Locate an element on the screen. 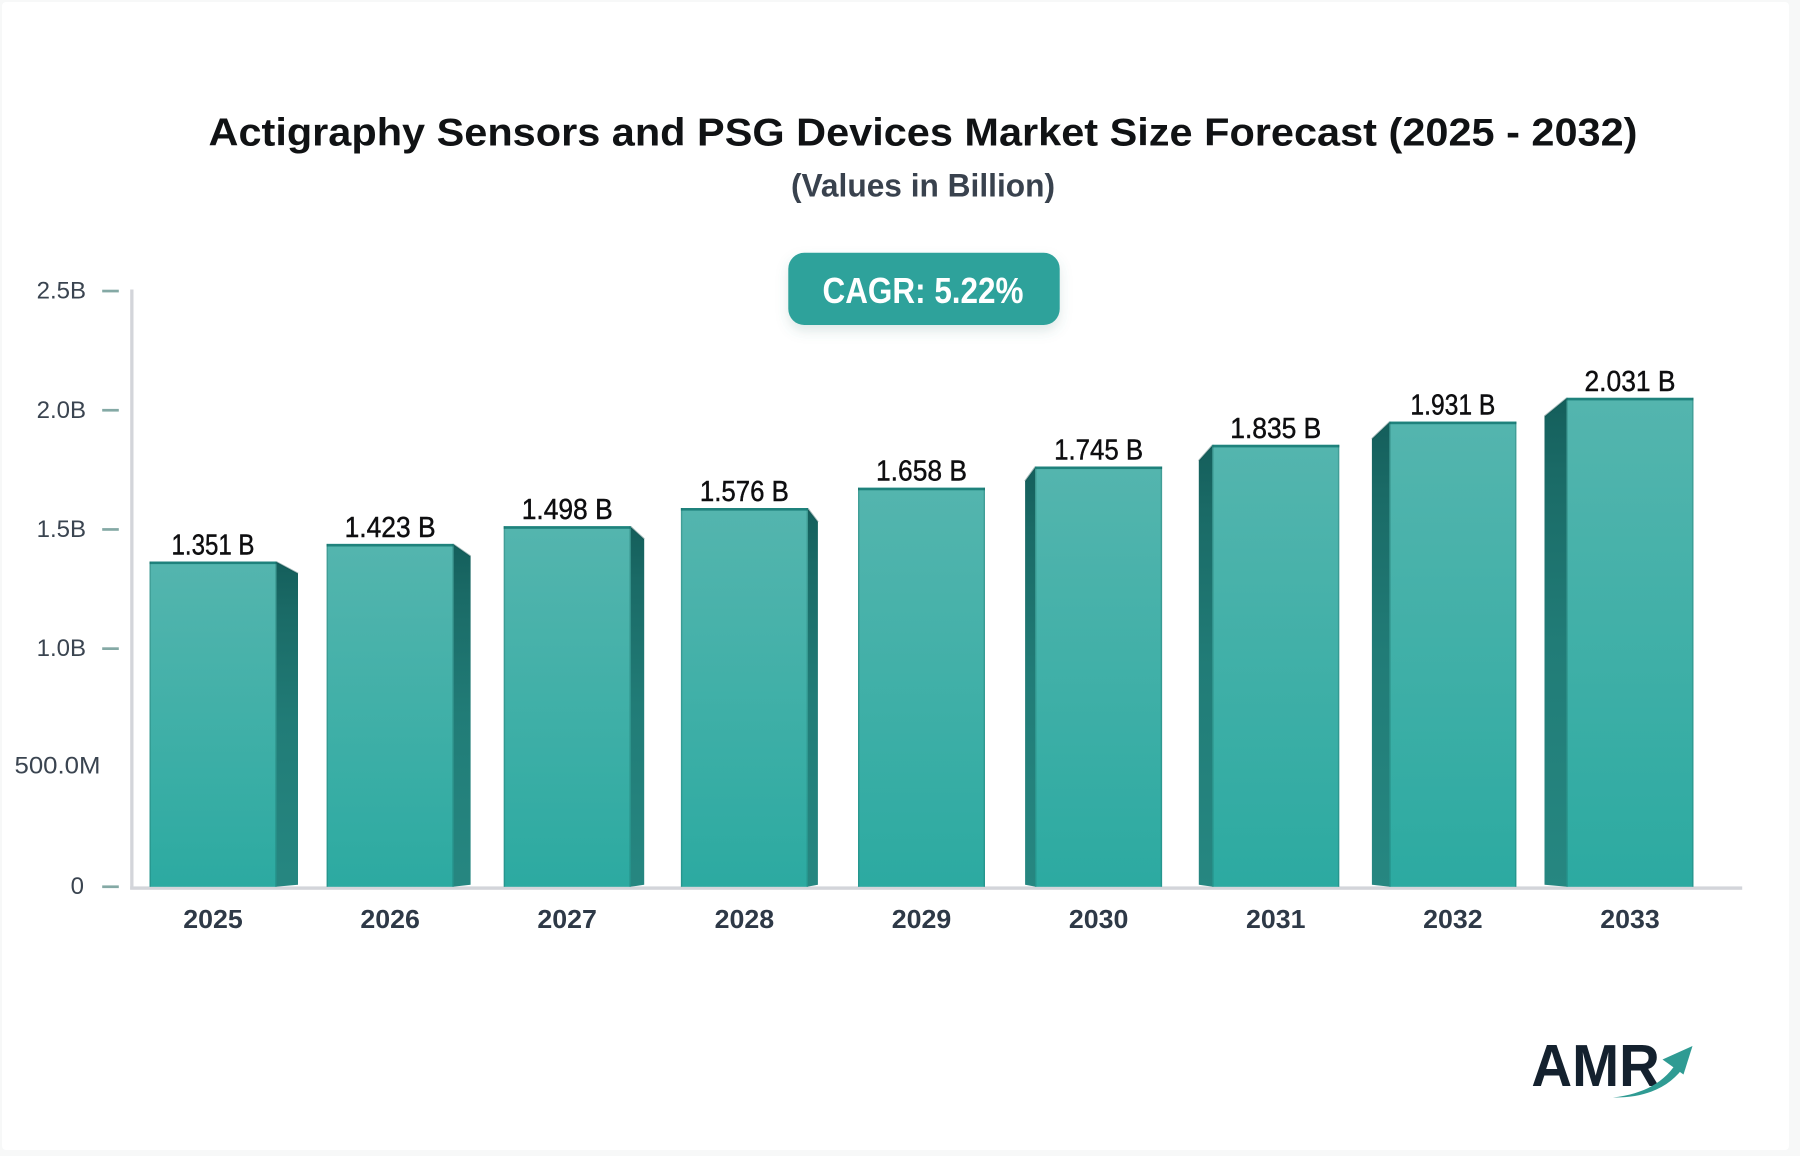 The image size is (1800, 1156). svg-text: 1.351 B is located at coordinates (213, 546).